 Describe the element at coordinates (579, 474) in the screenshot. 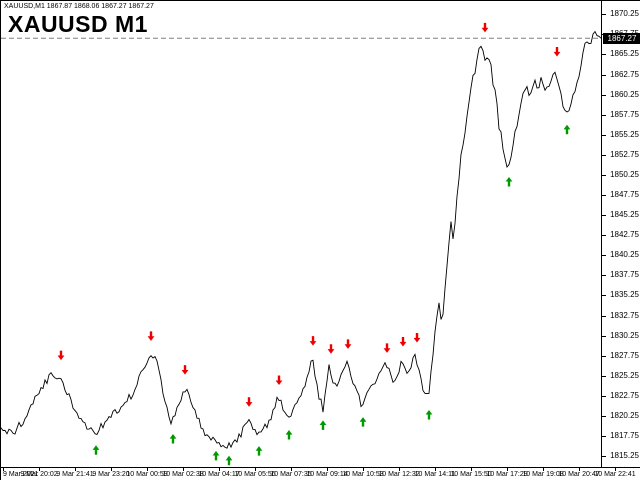

I see `time-tick-label: 10 Mar 20:47` at that location.